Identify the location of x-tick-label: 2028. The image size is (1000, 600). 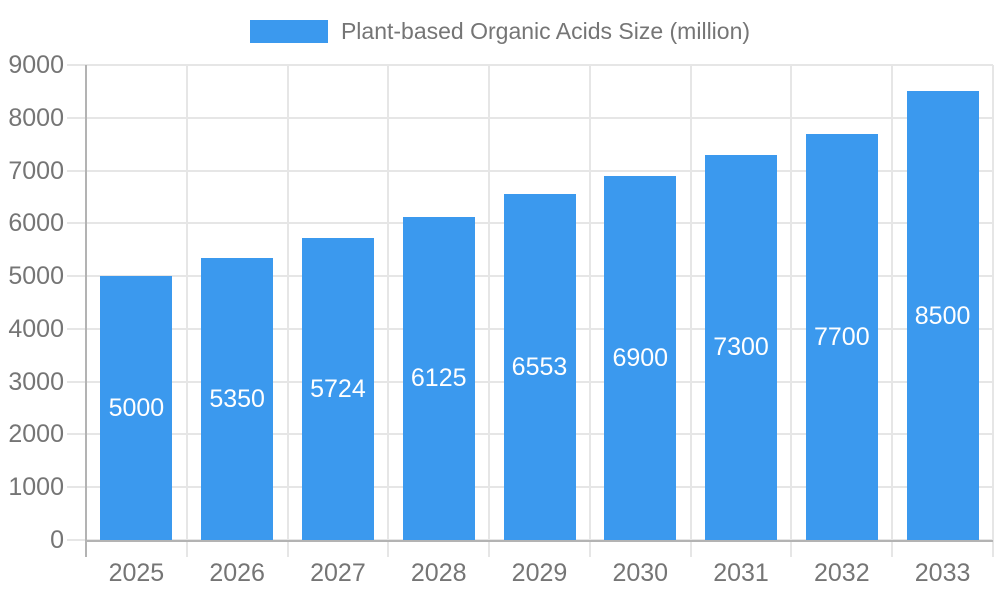
(438, 573).